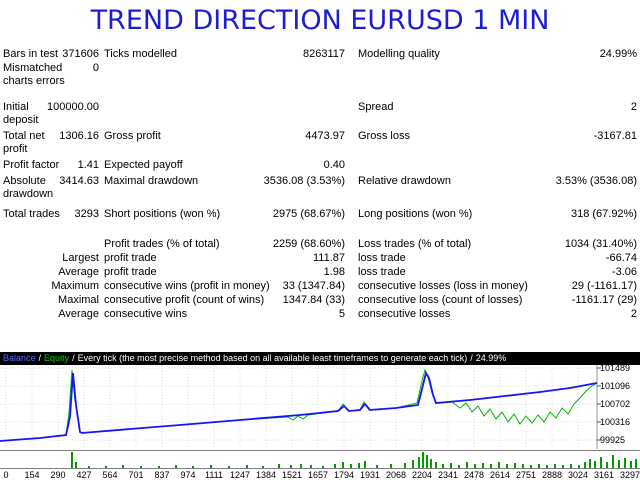 Image resolution: width=640 pixels, height=480 pixels. Describe the element at coordinates (188, 475) in the screenshot. I see `x-label: 974` at that location.